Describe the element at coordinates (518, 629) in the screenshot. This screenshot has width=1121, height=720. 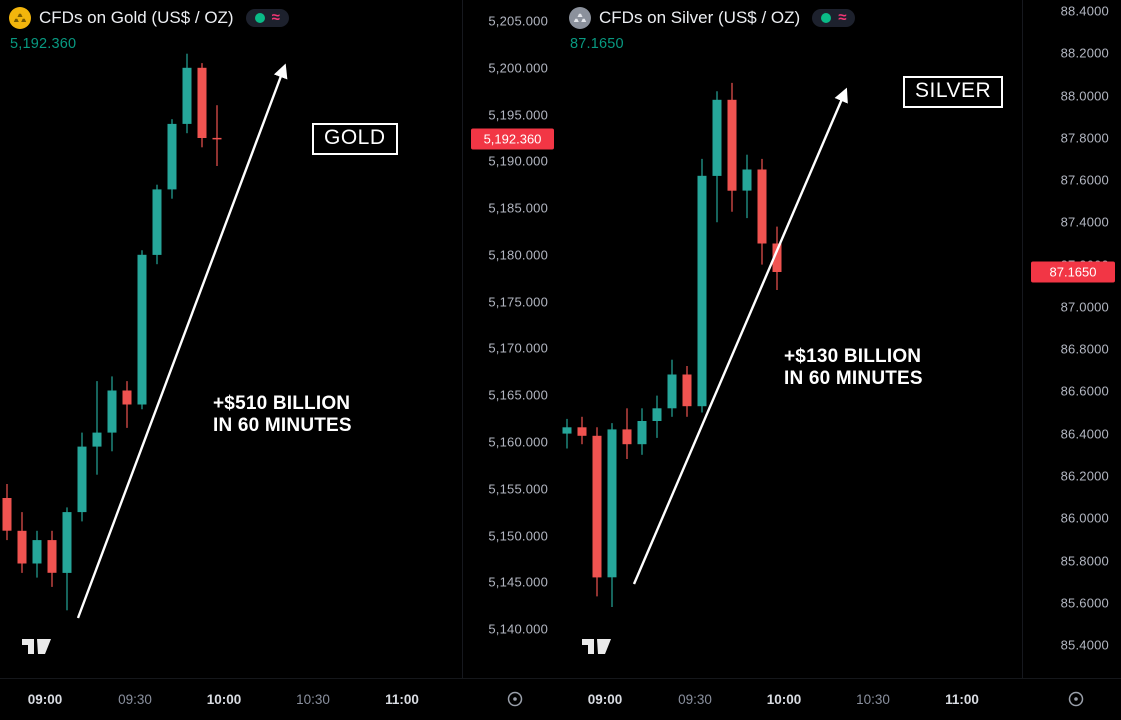
I see `price-tick: 5,140.000` at that location.